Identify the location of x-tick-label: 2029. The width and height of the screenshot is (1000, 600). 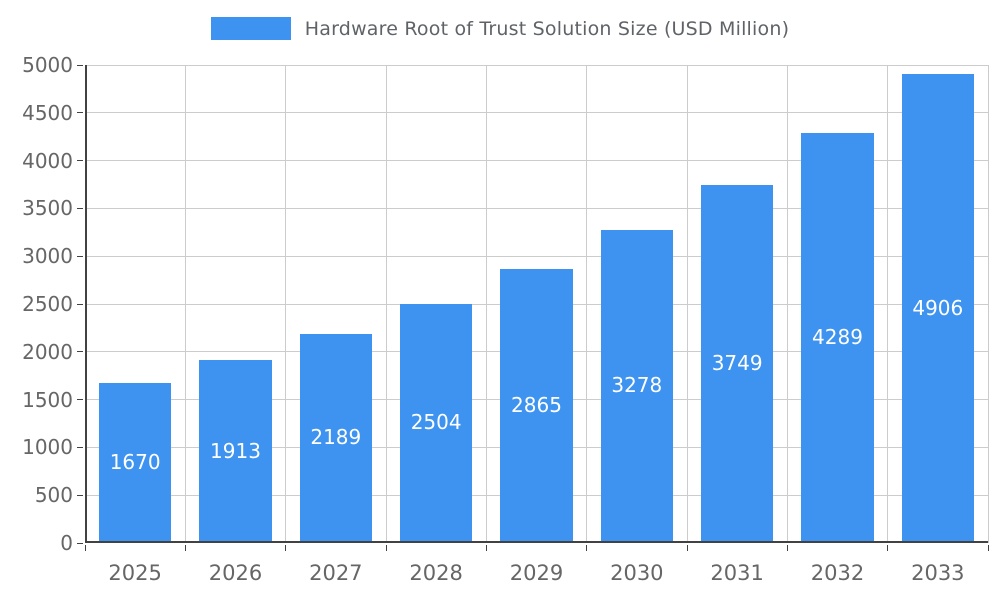
(536, 573).